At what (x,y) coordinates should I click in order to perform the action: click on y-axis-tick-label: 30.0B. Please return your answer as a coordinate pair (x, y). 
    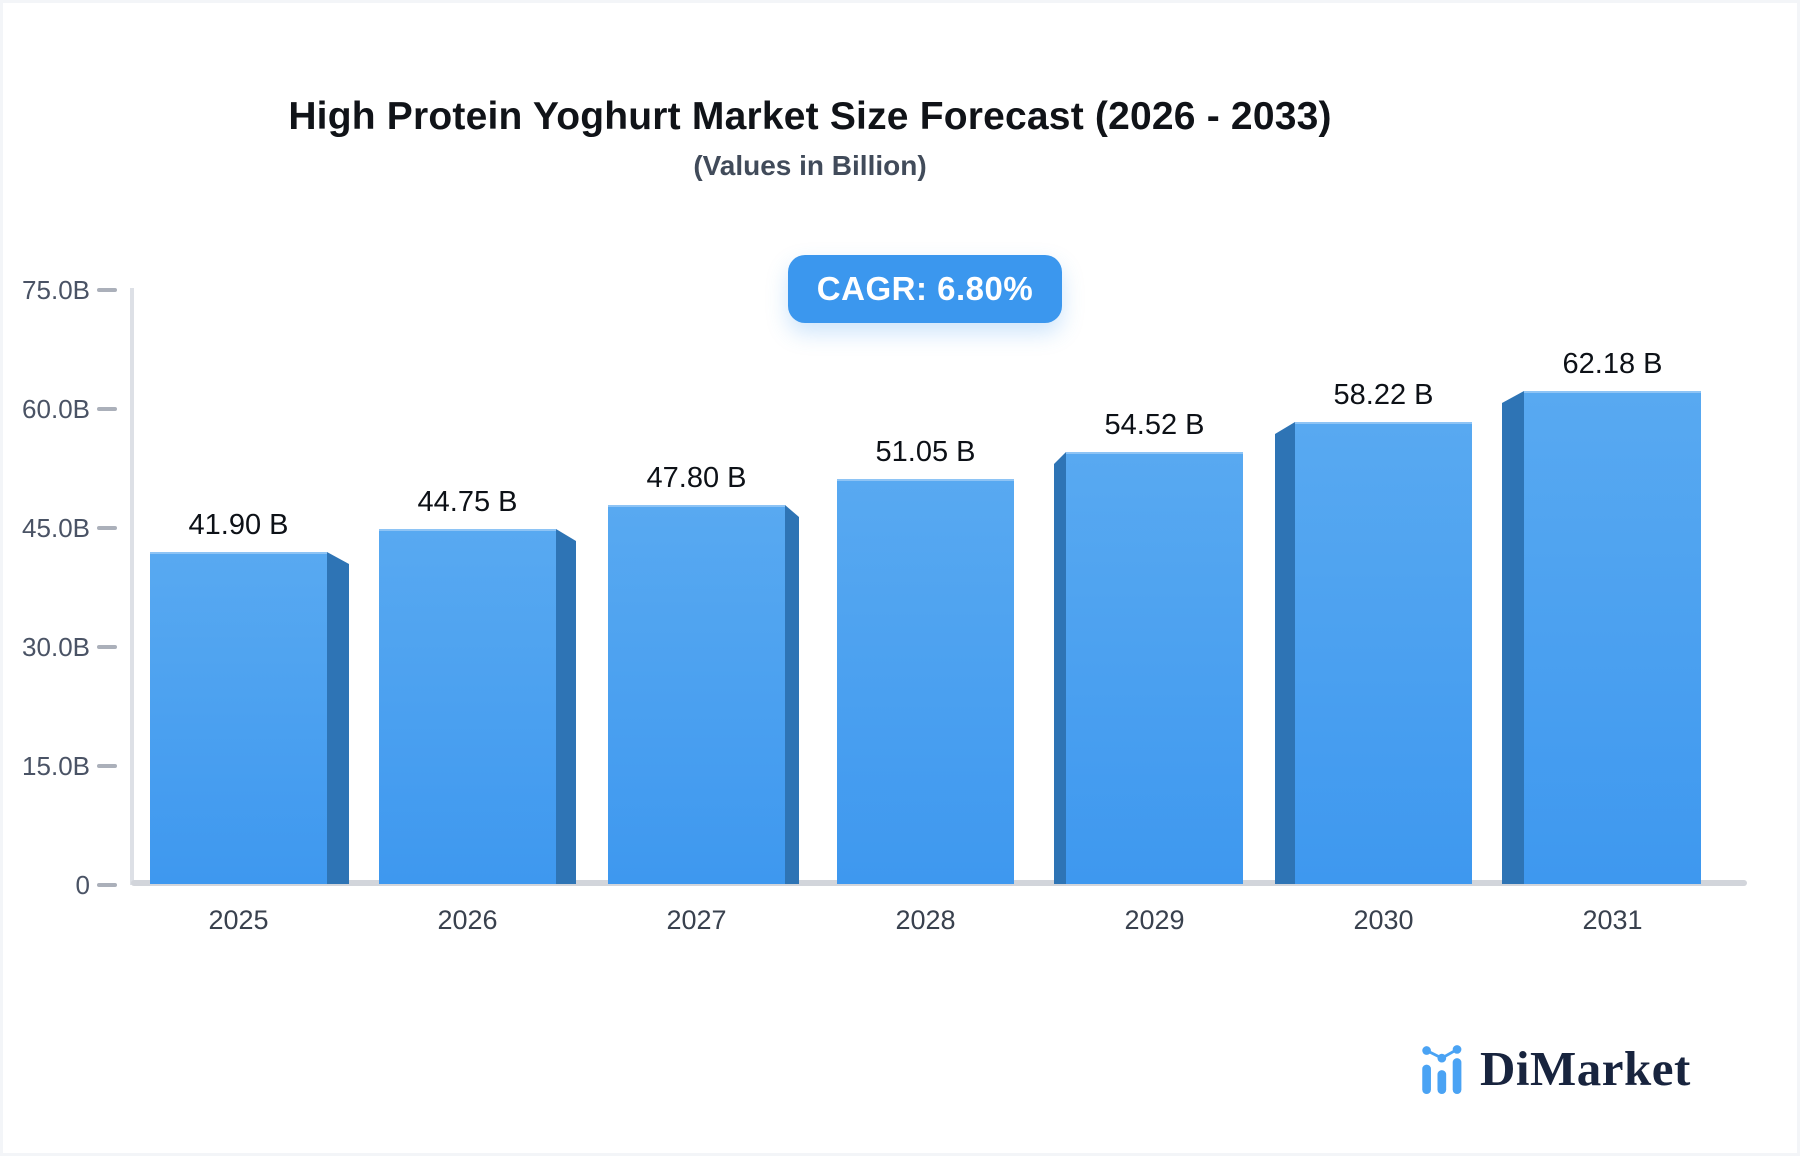
    Looking at the image, I should click on (56, 647).